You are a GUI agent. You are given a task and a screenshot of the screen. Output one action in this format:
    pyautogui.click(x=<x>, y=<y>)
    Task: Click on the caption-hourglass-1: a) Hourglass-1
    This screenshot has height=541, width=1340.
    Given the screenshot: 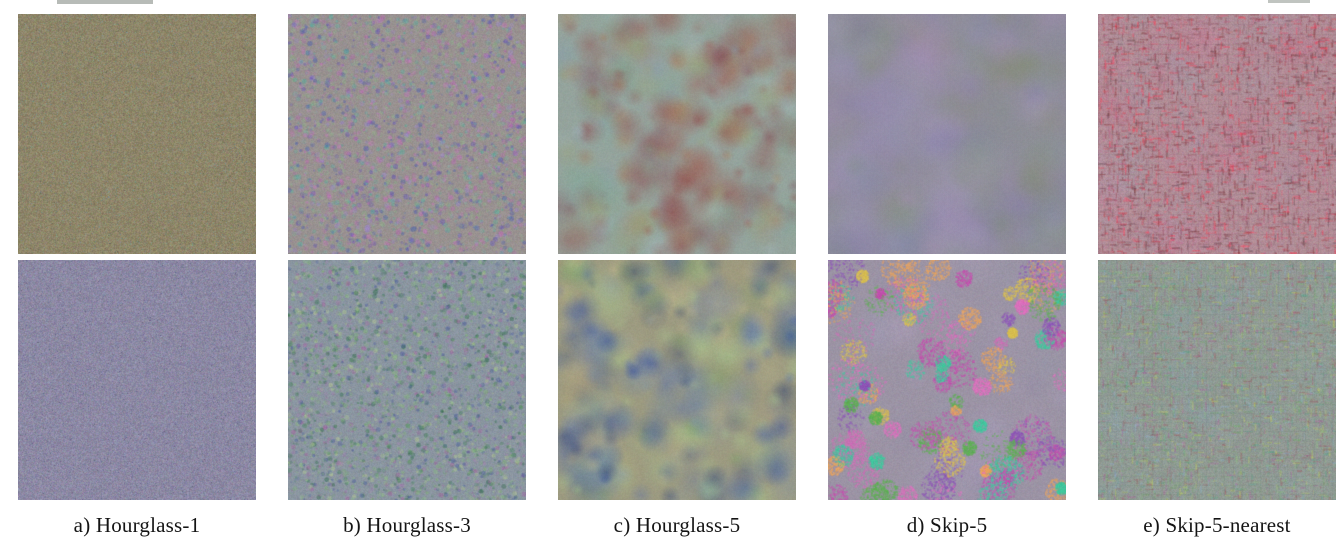 What is the action you would take?
    pyautogui.click(x=137, y=524)
    